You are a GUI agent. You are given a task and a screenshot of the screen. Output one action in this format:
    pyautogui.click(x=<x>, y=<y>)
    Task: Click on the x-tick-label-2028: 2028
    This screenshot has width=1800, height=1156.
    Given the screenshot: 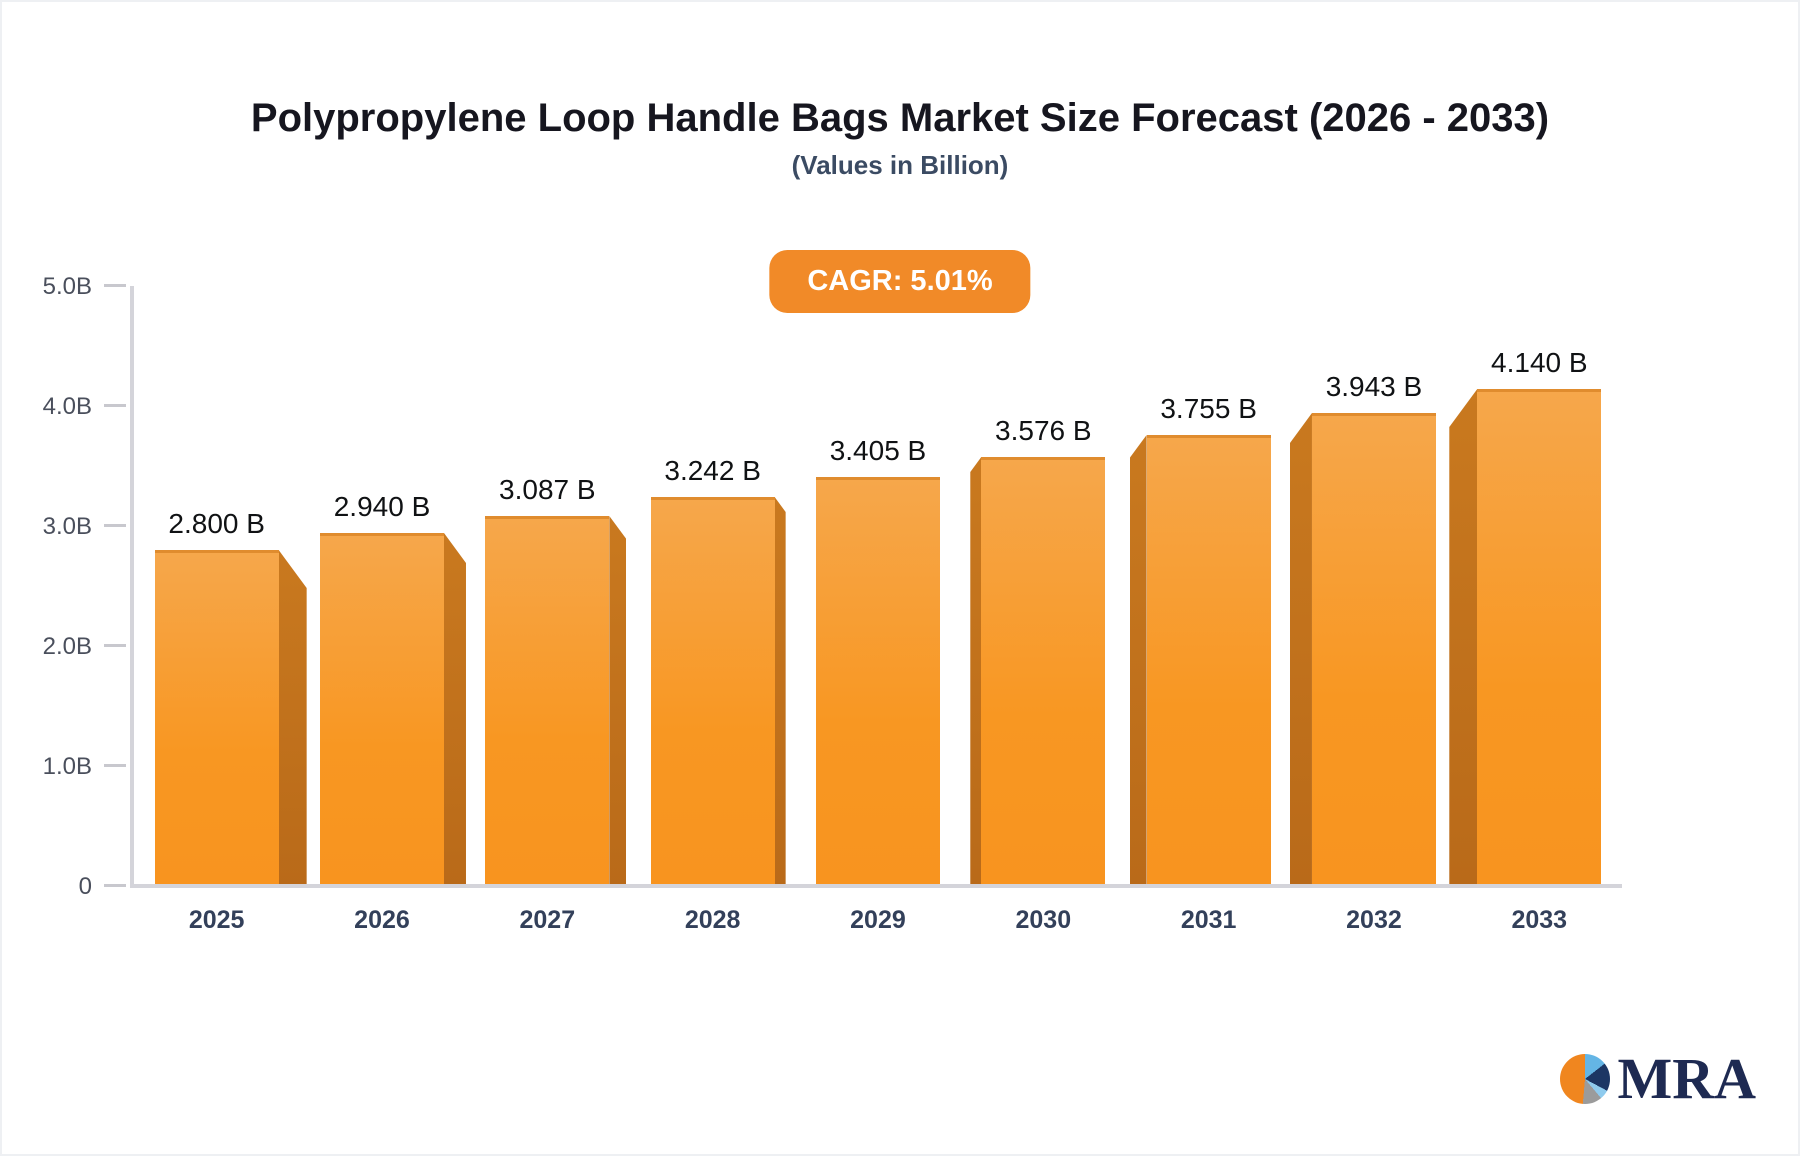 What is the action you would take?
    pyautogui.click(x=712, y=920)
    